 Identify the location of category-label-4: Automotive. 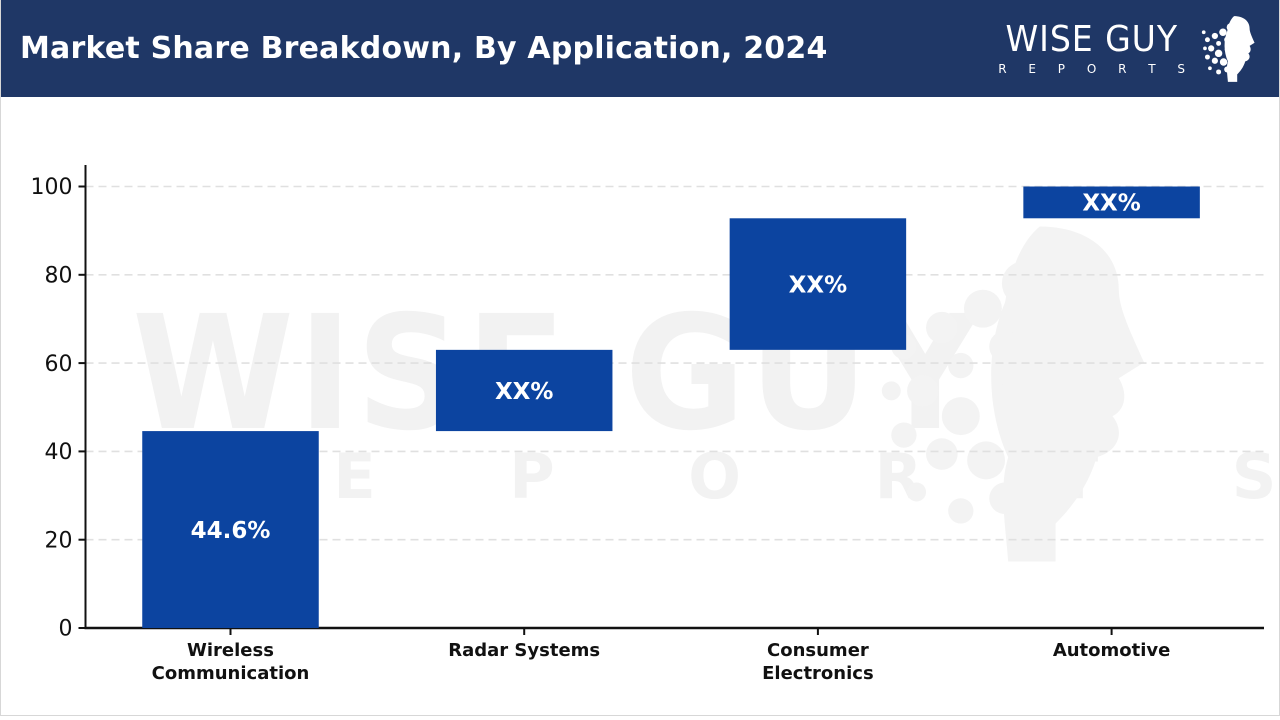
(1112, 650).